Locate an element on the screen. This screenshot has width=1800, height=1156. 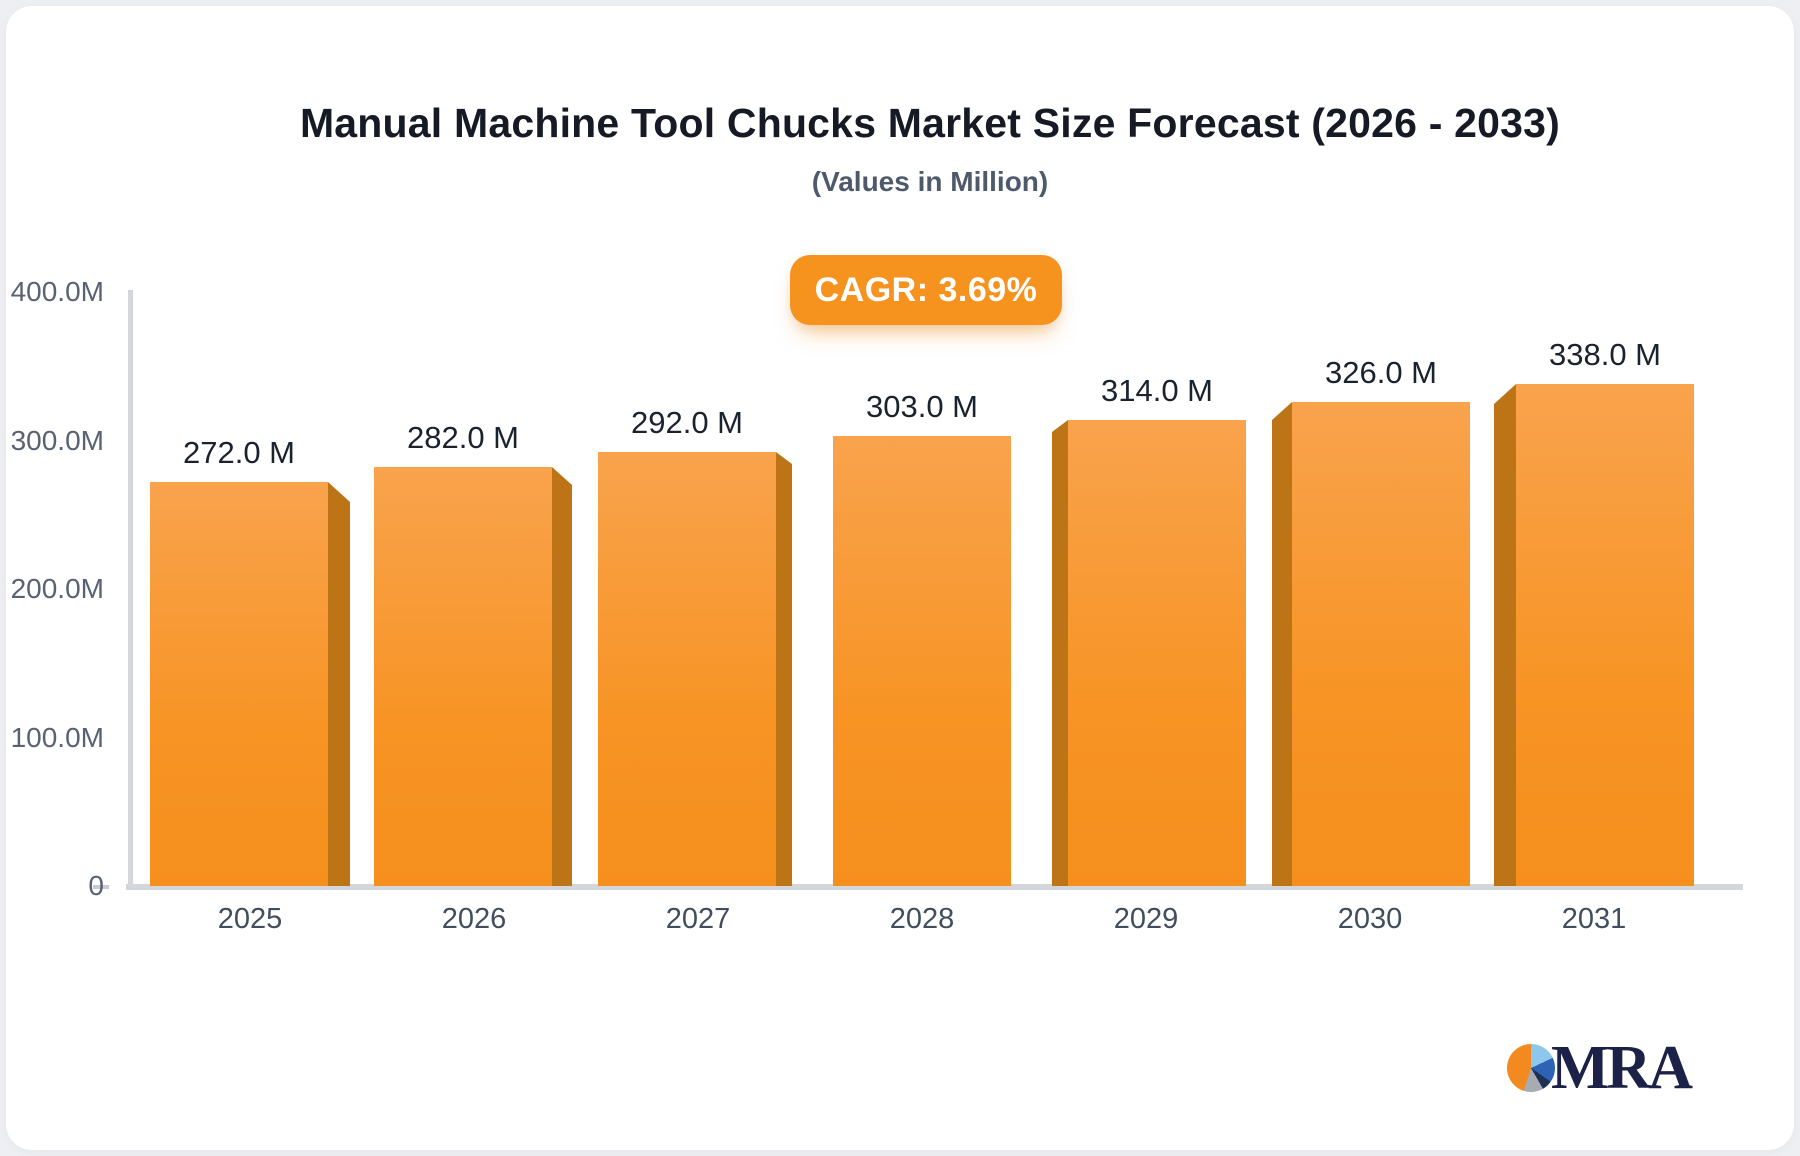
bar-side-2025 is located at coordinates (339, 684).